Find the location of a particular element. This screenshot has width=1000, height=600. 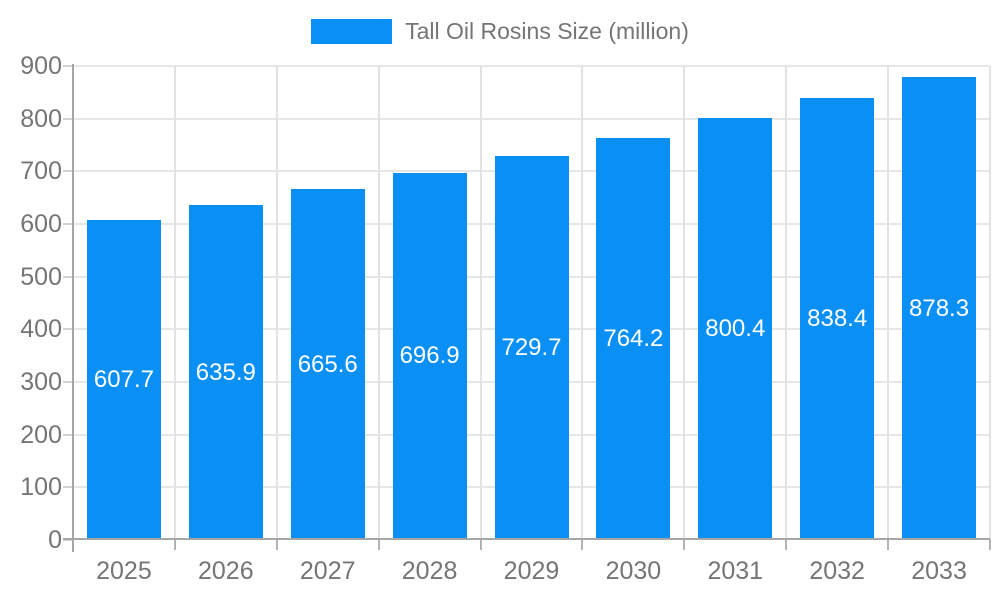

y-axis-tick-label: 800 is located at coordinates (41, 118).